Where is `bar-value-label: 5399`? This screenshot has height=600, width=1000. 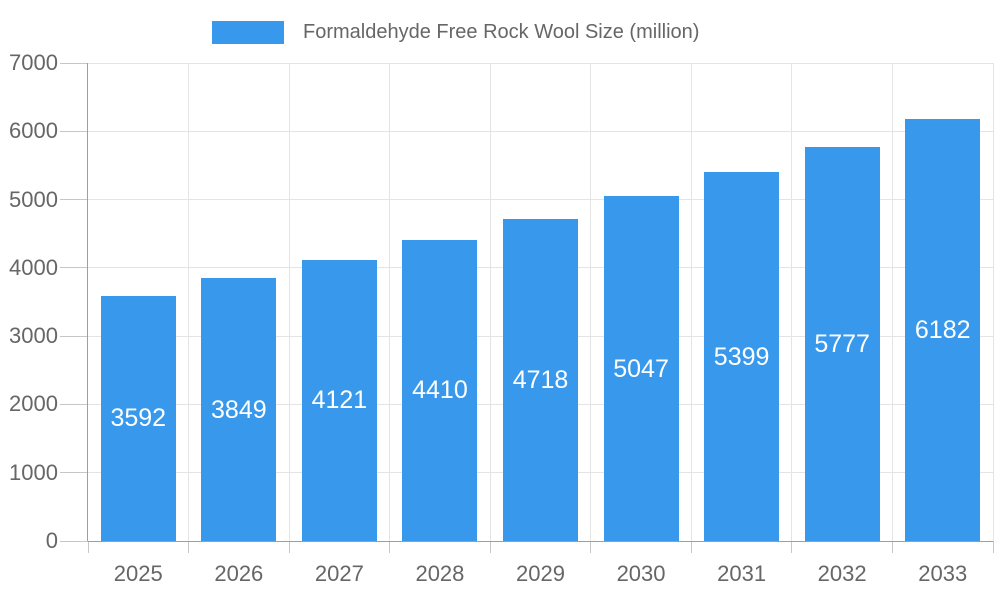
bar-value-label: 5399 is located at coordinates (741, 356).